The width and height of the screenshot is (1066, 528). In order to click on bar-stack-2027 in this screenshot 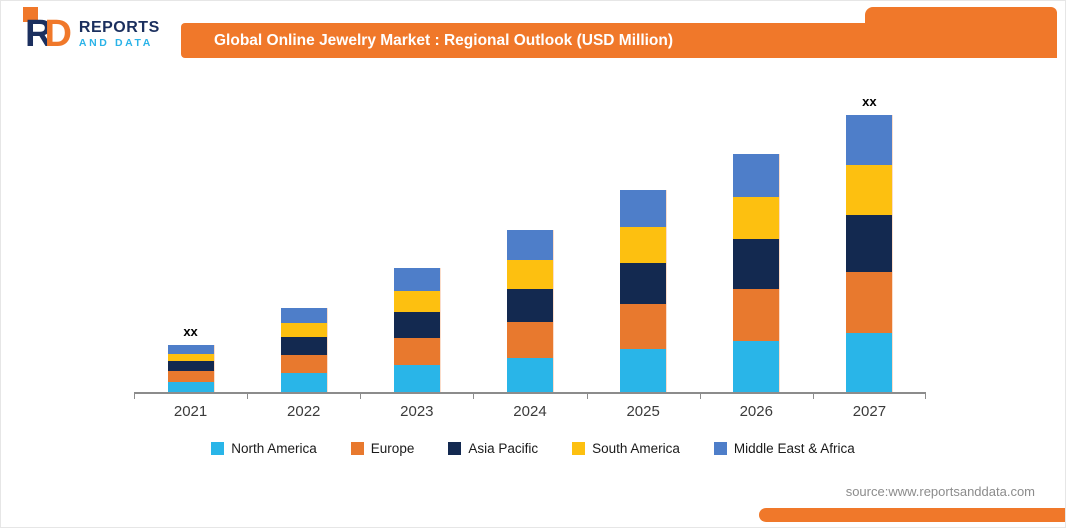, I will do `click(869, 253)`.